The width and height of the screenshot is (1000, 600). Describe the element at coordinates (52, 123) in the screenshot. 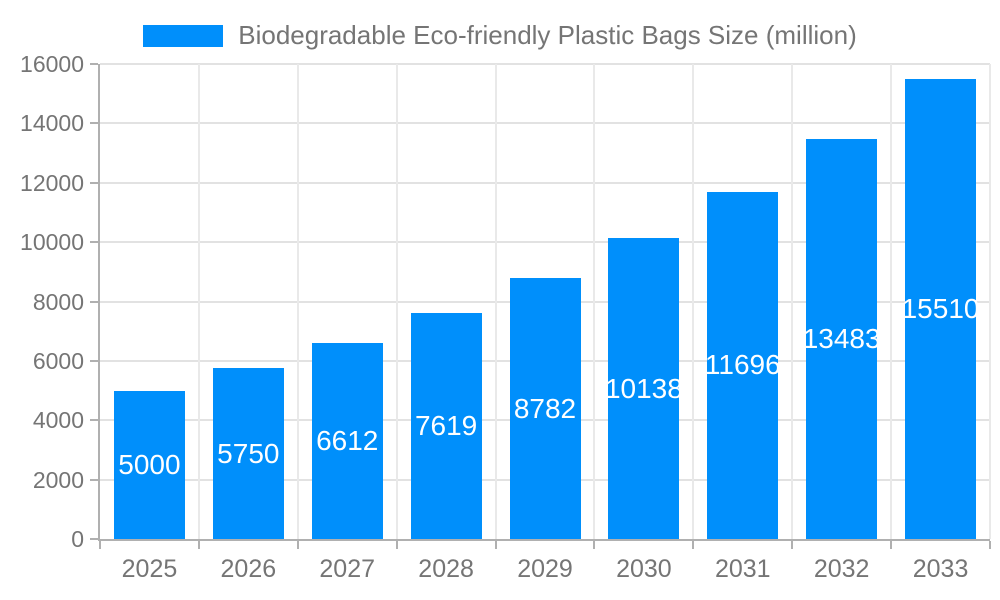

I see `y-tick-label: 14000` at that location.